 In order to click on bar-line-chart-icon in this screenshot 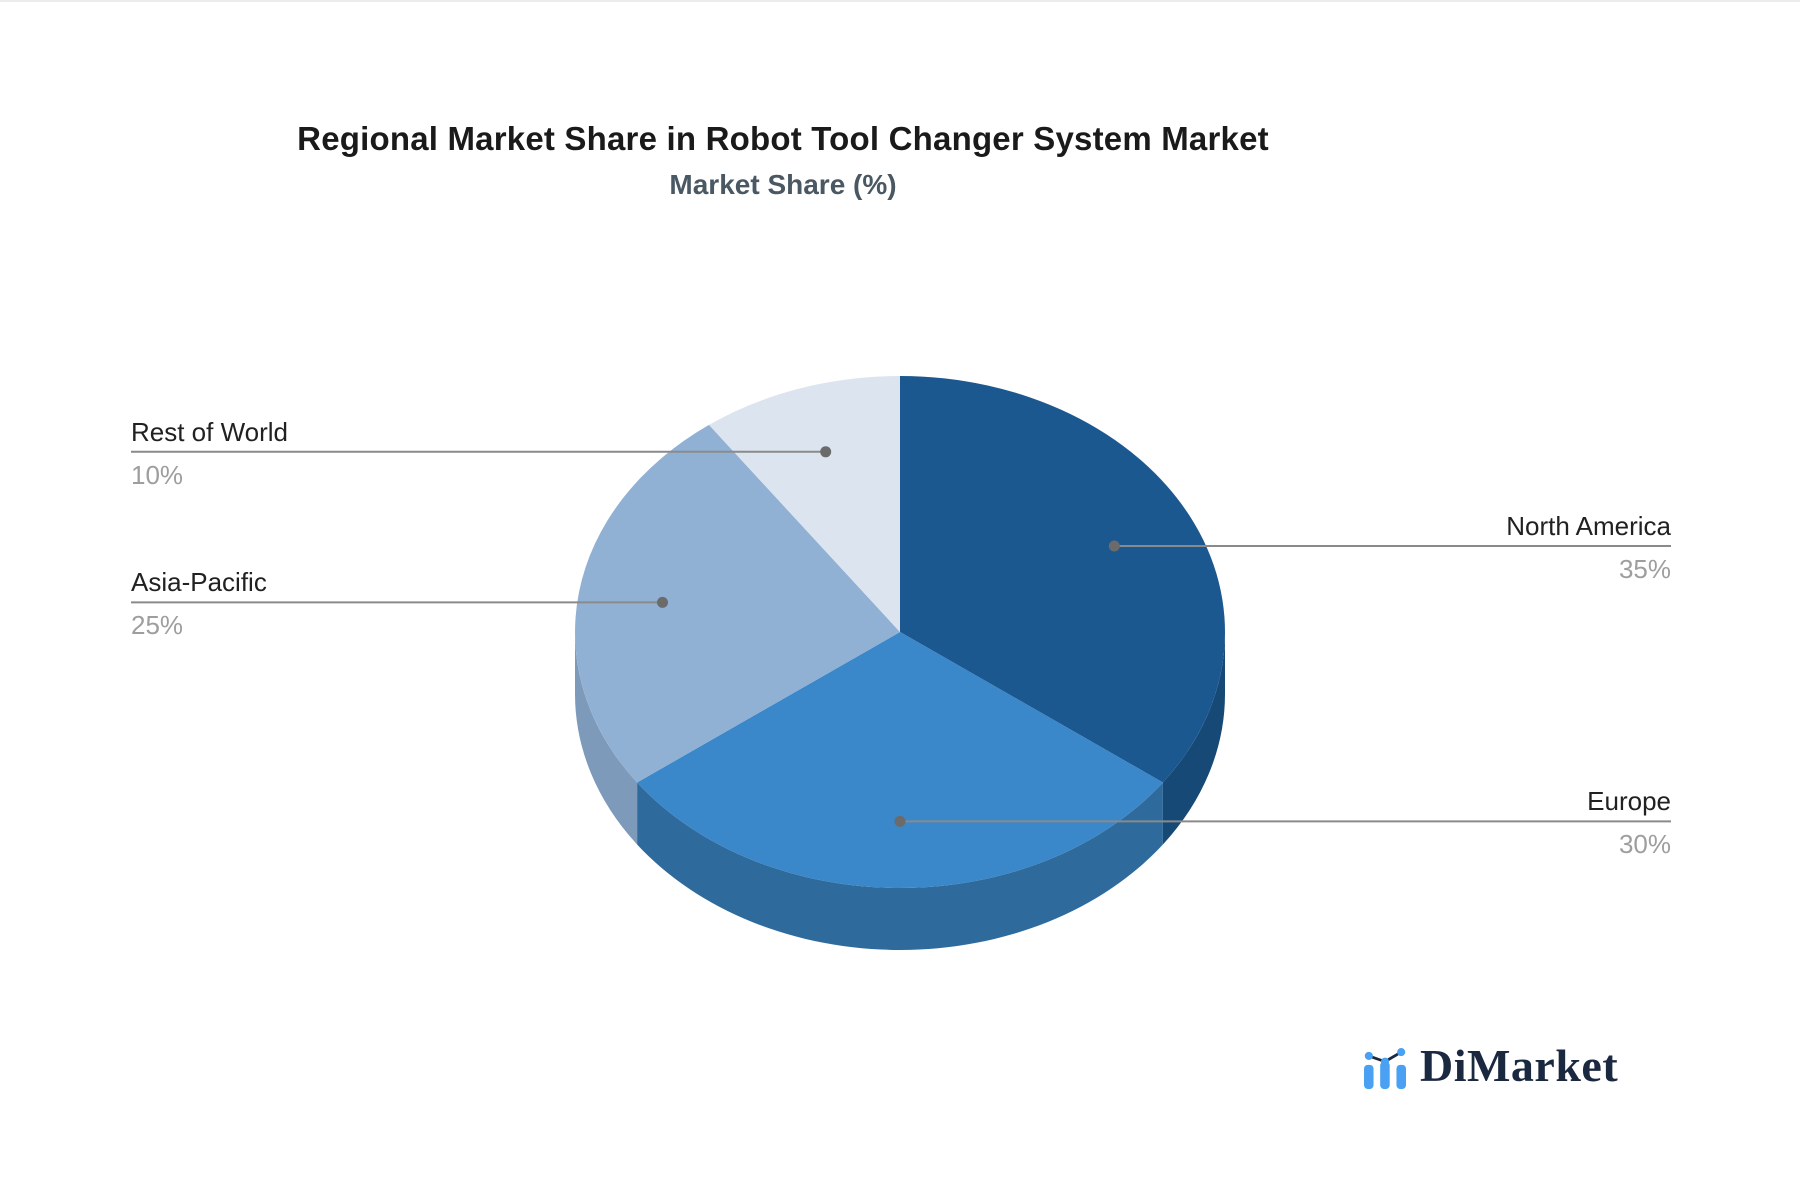, I will do `click(1385, 1068)`.